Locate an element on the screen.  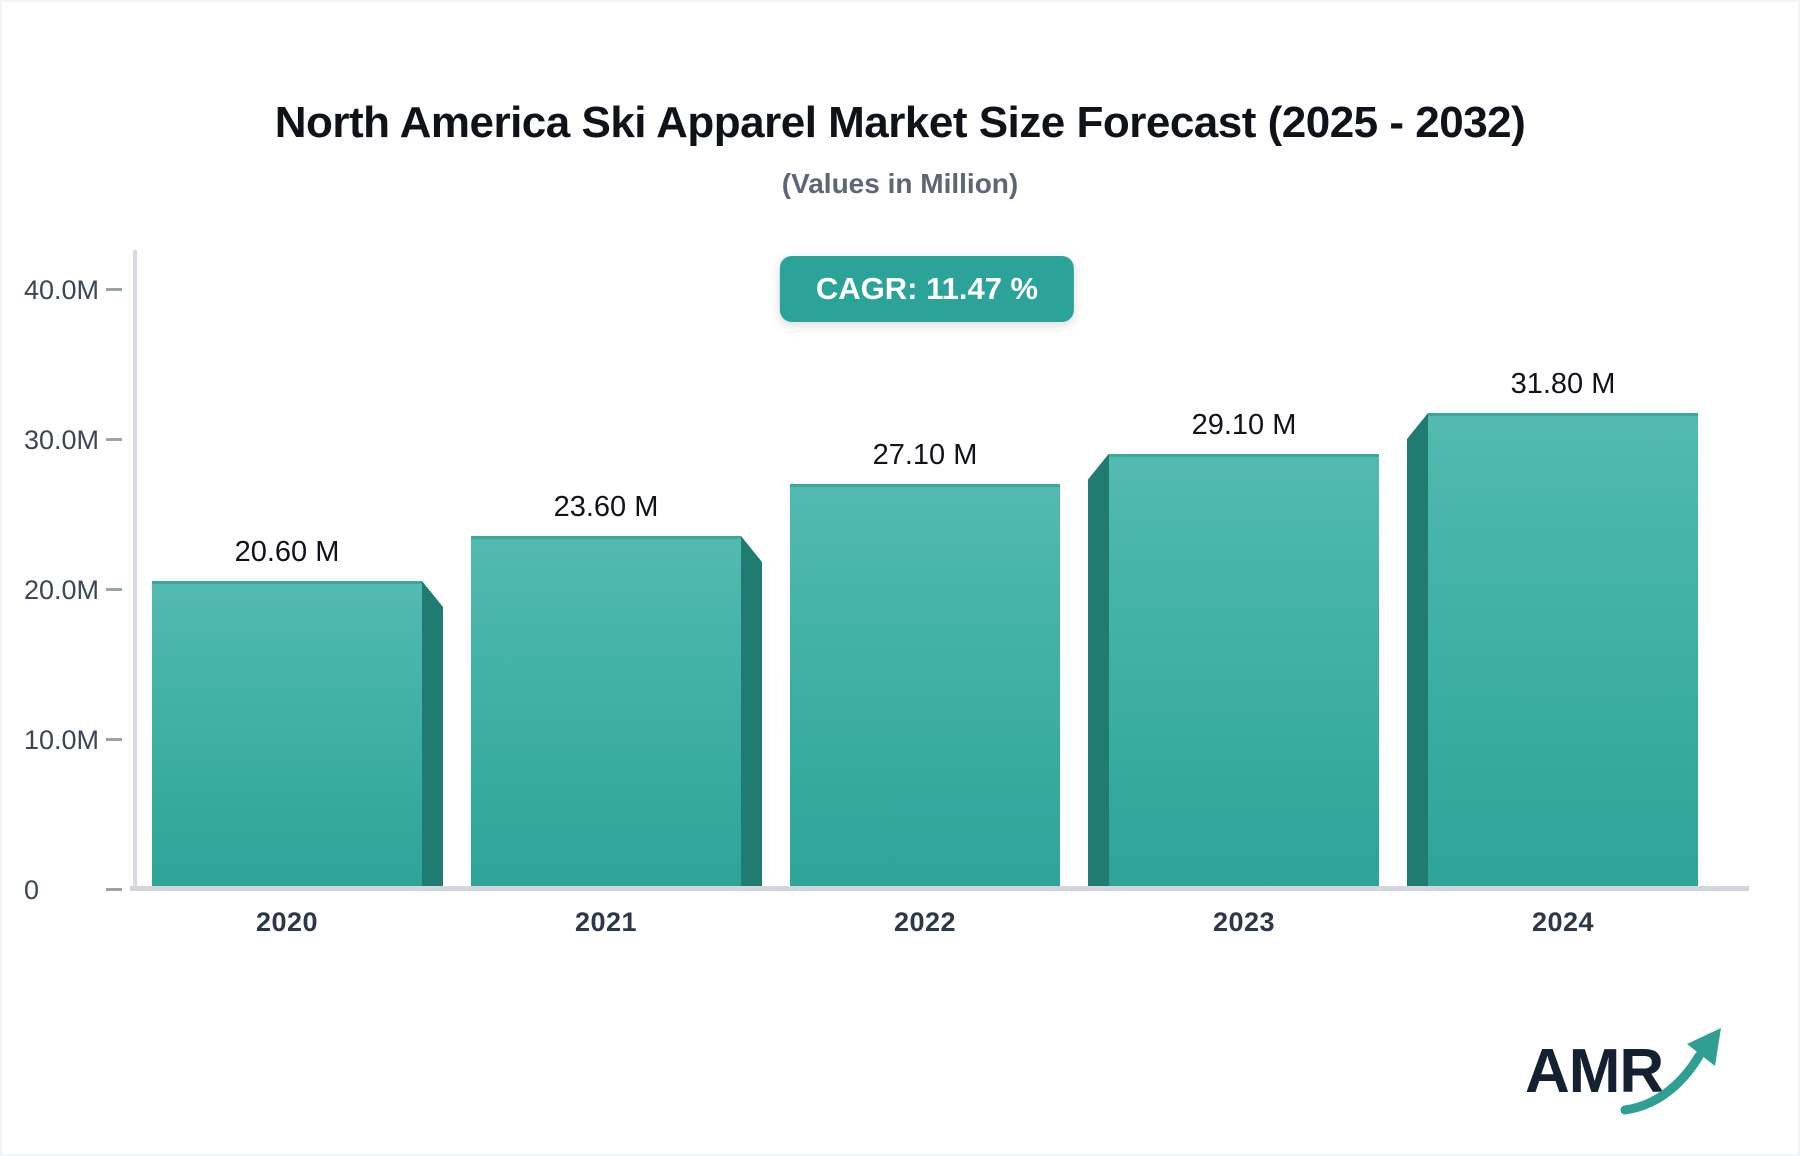
x-tick-label: 2023 is located at coordinates (1244, 922).